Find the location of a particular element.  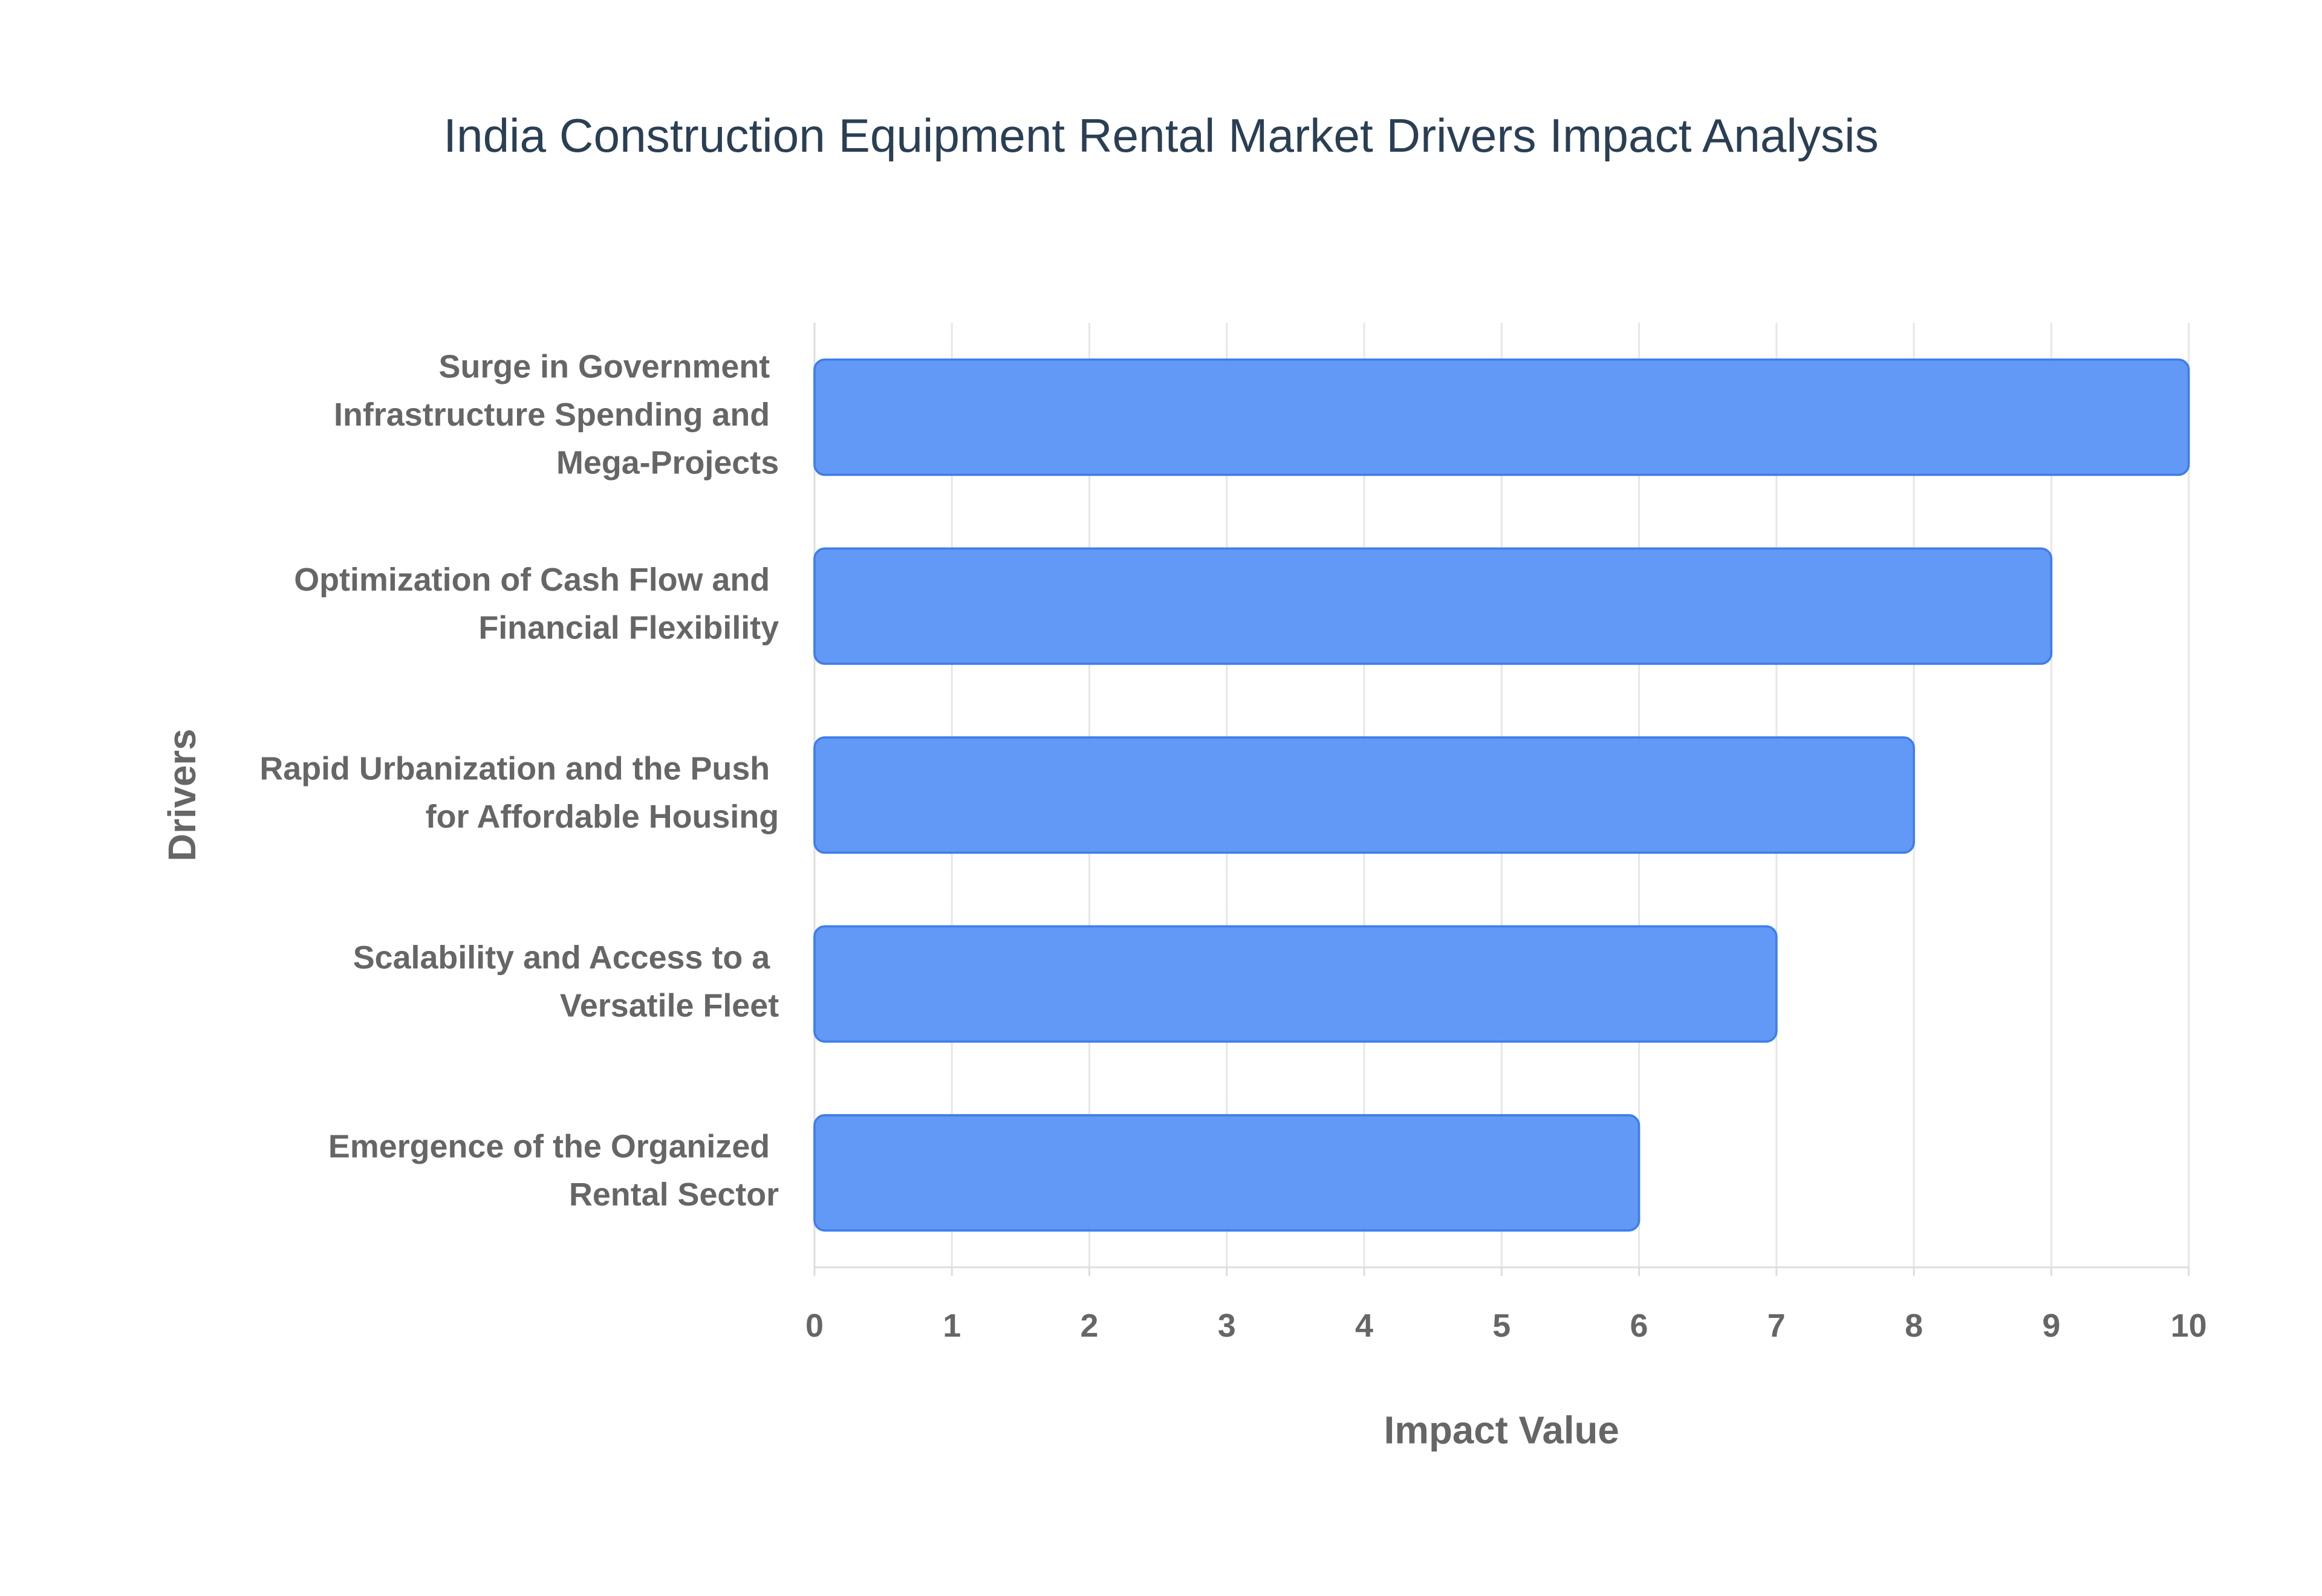

x-tick-label: 8 is located at coordinates (1914, 1326).